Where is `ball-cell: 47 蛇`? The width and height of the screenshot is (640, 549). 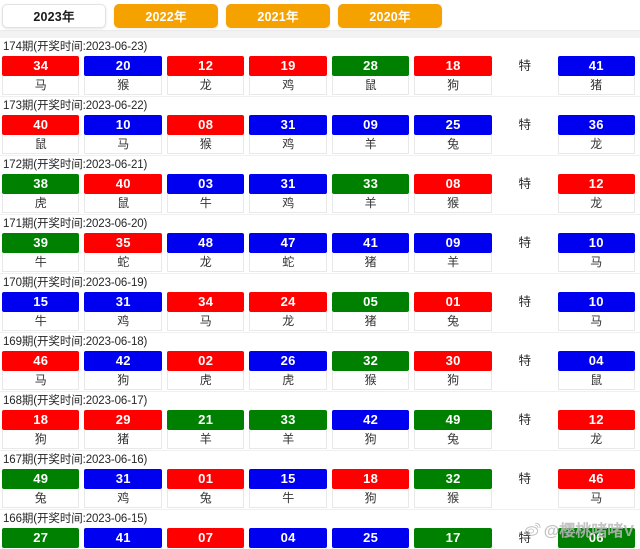
ball-cell: 47 蛇 is located at coordinates (288, 252).